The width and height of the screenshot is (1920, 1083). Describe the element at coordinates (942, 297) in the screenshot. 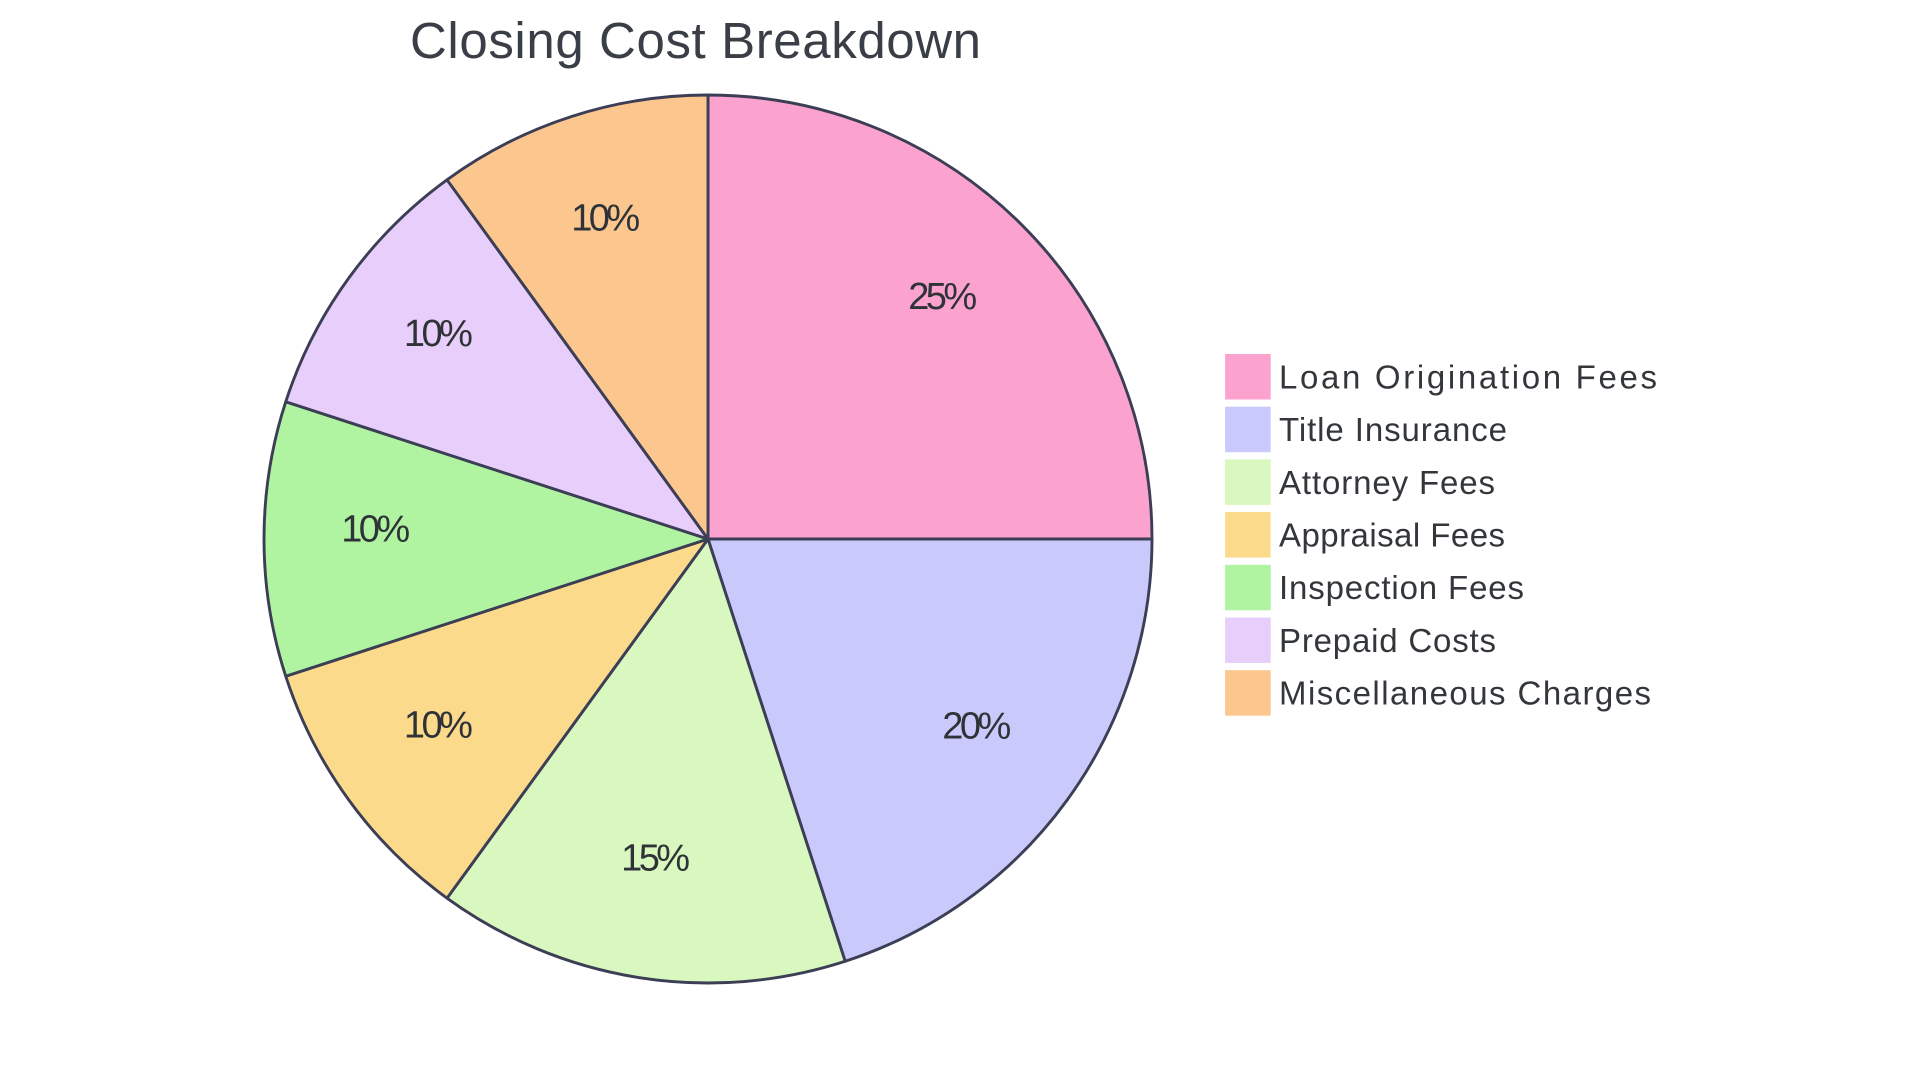

I see `svg-text: 25%` at that location.